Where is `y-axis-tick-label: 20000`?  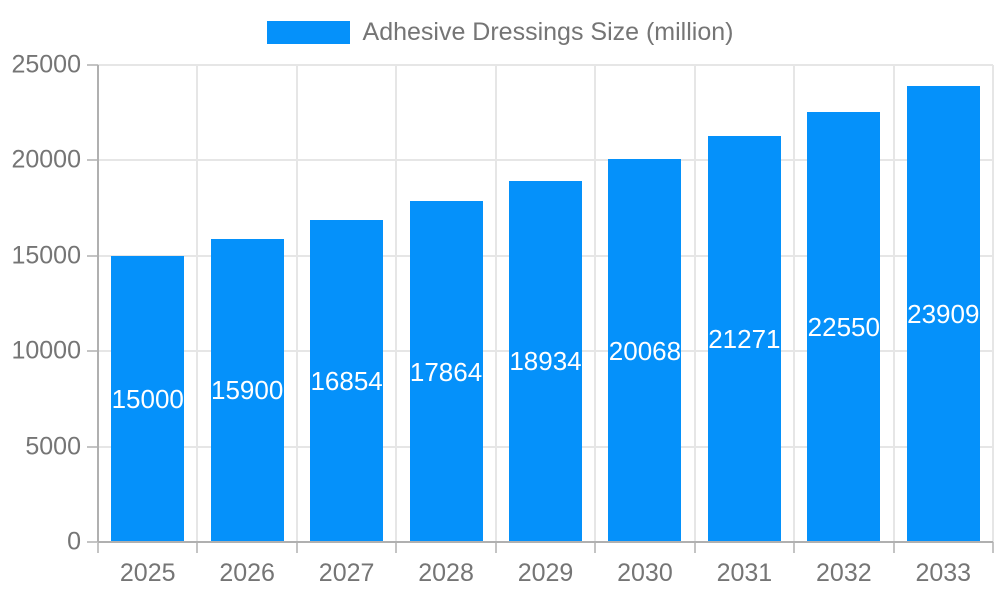
y-axis-tick-label: 20000 is located at coordinates (46, 159).